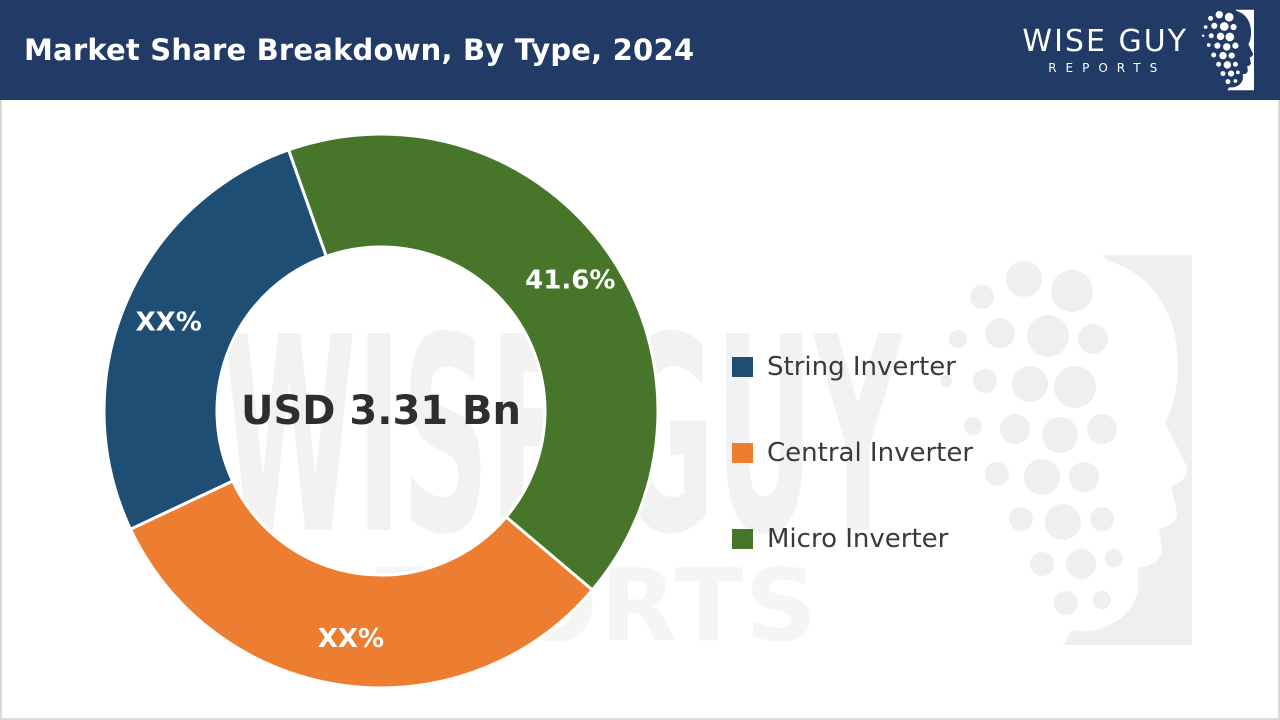  Describe the element at coordinates (361, 584) in the screenshot. I see `donut-segment-central-inverter` at that location.